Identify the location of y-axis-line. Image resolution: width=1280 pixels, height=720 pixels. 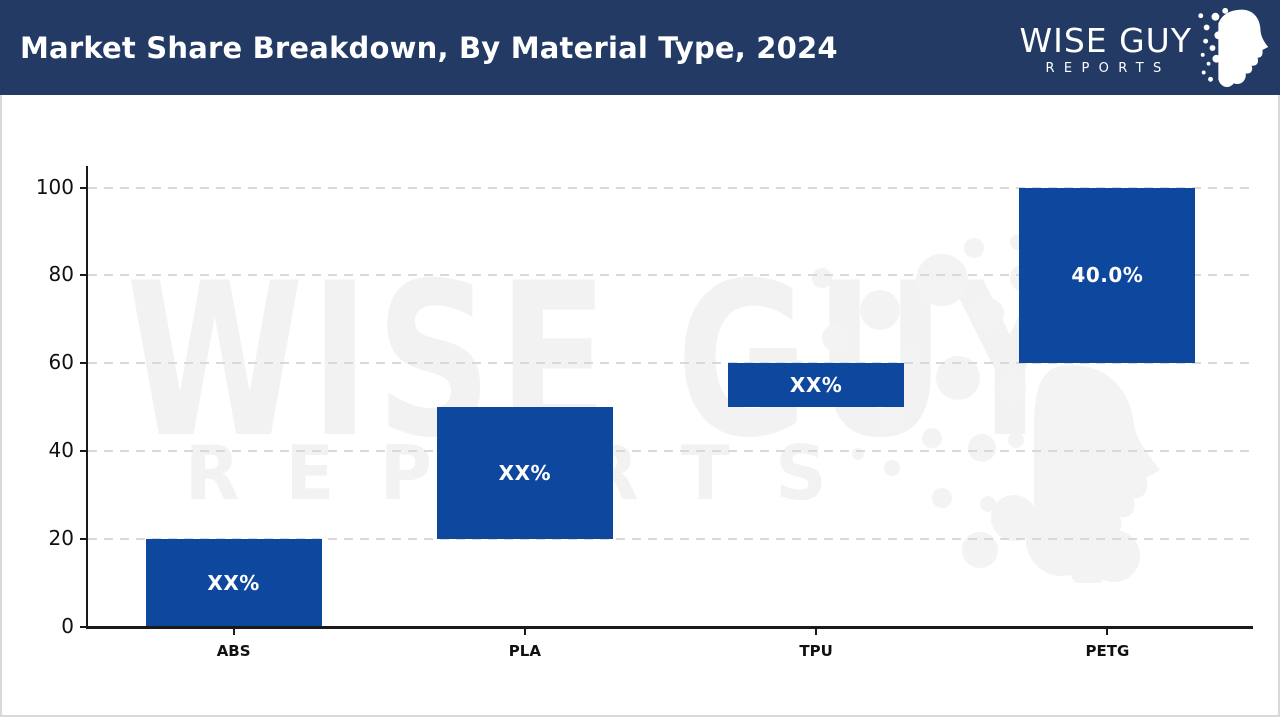
(87, 397).